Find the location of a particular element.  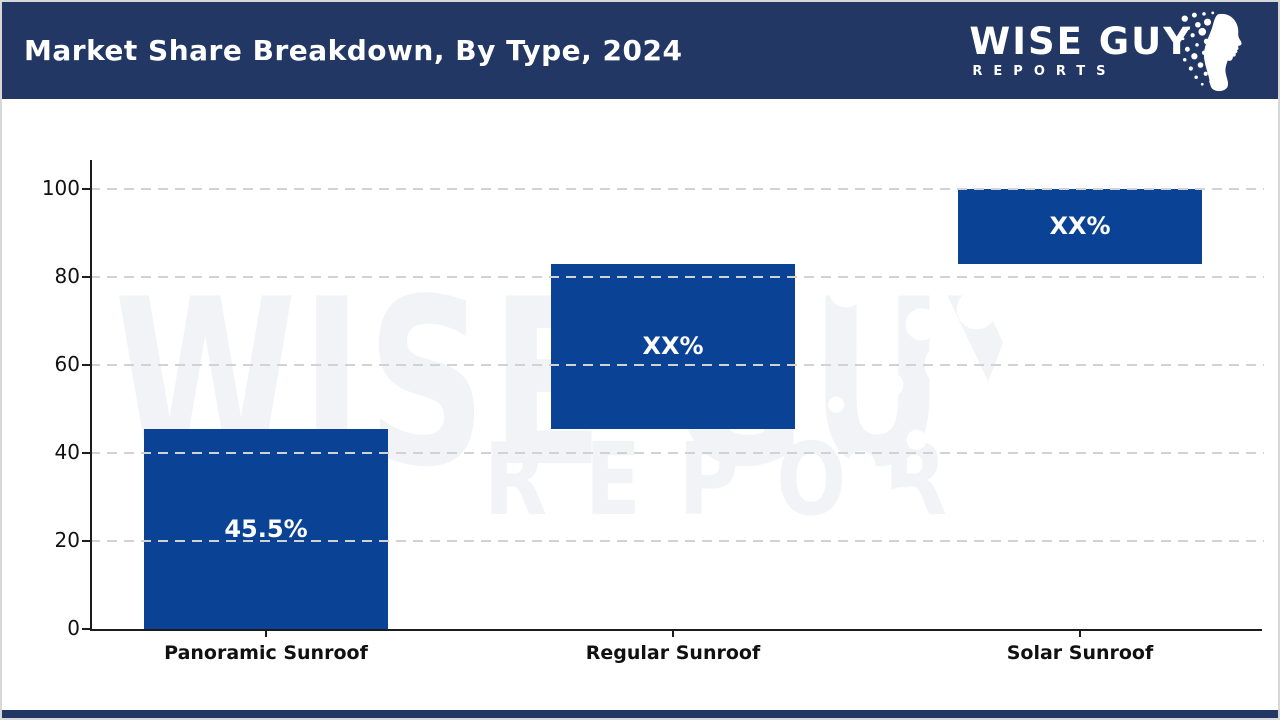

bar-value-label: 45.5% is located at coordinates (266, 528).